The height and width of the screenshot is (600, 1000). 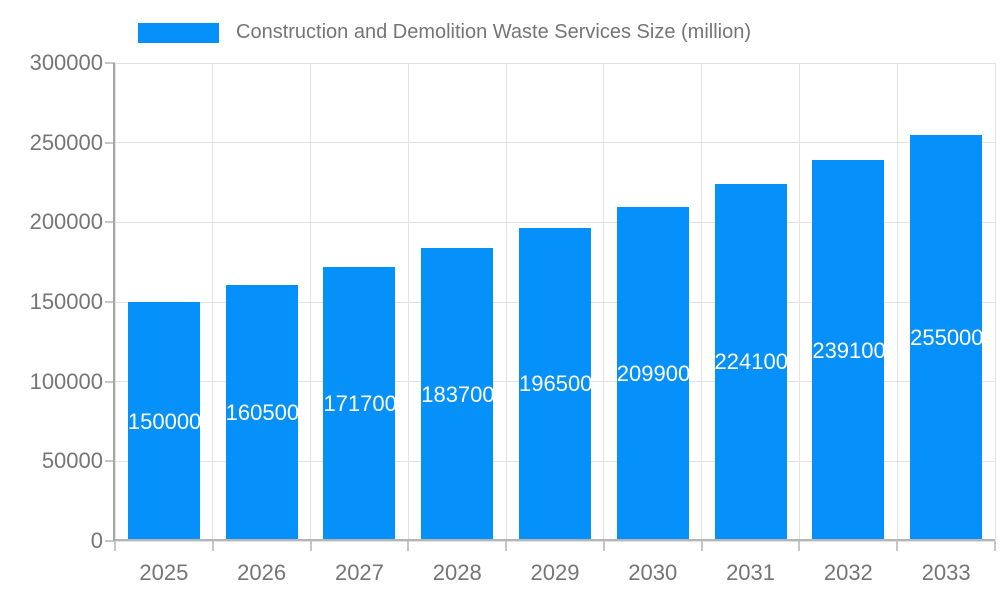 What do you see at coordinates (66, 142) in the screenshot?
I see `y-axis-tick-label: 250000` at bounding box center [66, 142].